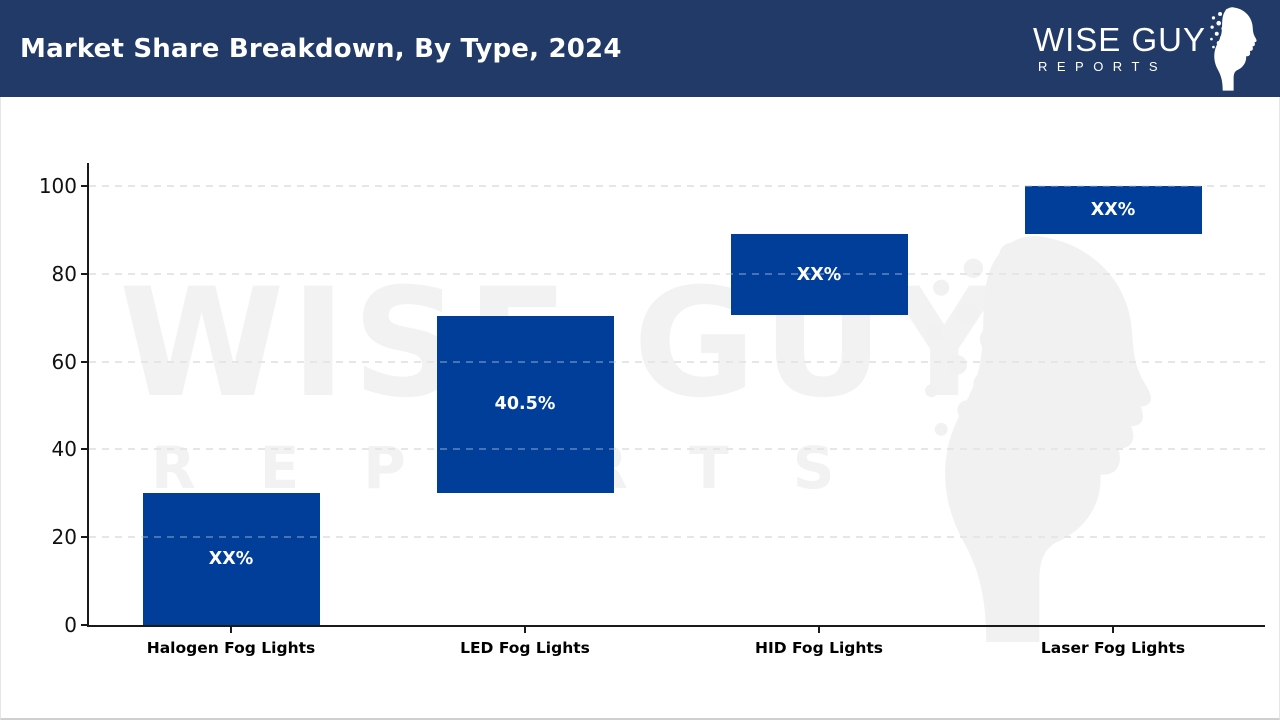 The image size is (1280, 720). What do you see at coordinates (57, 186) in the screenshot?
I see `y-axis-tick-label: 100` at bounding box center [57, 186].